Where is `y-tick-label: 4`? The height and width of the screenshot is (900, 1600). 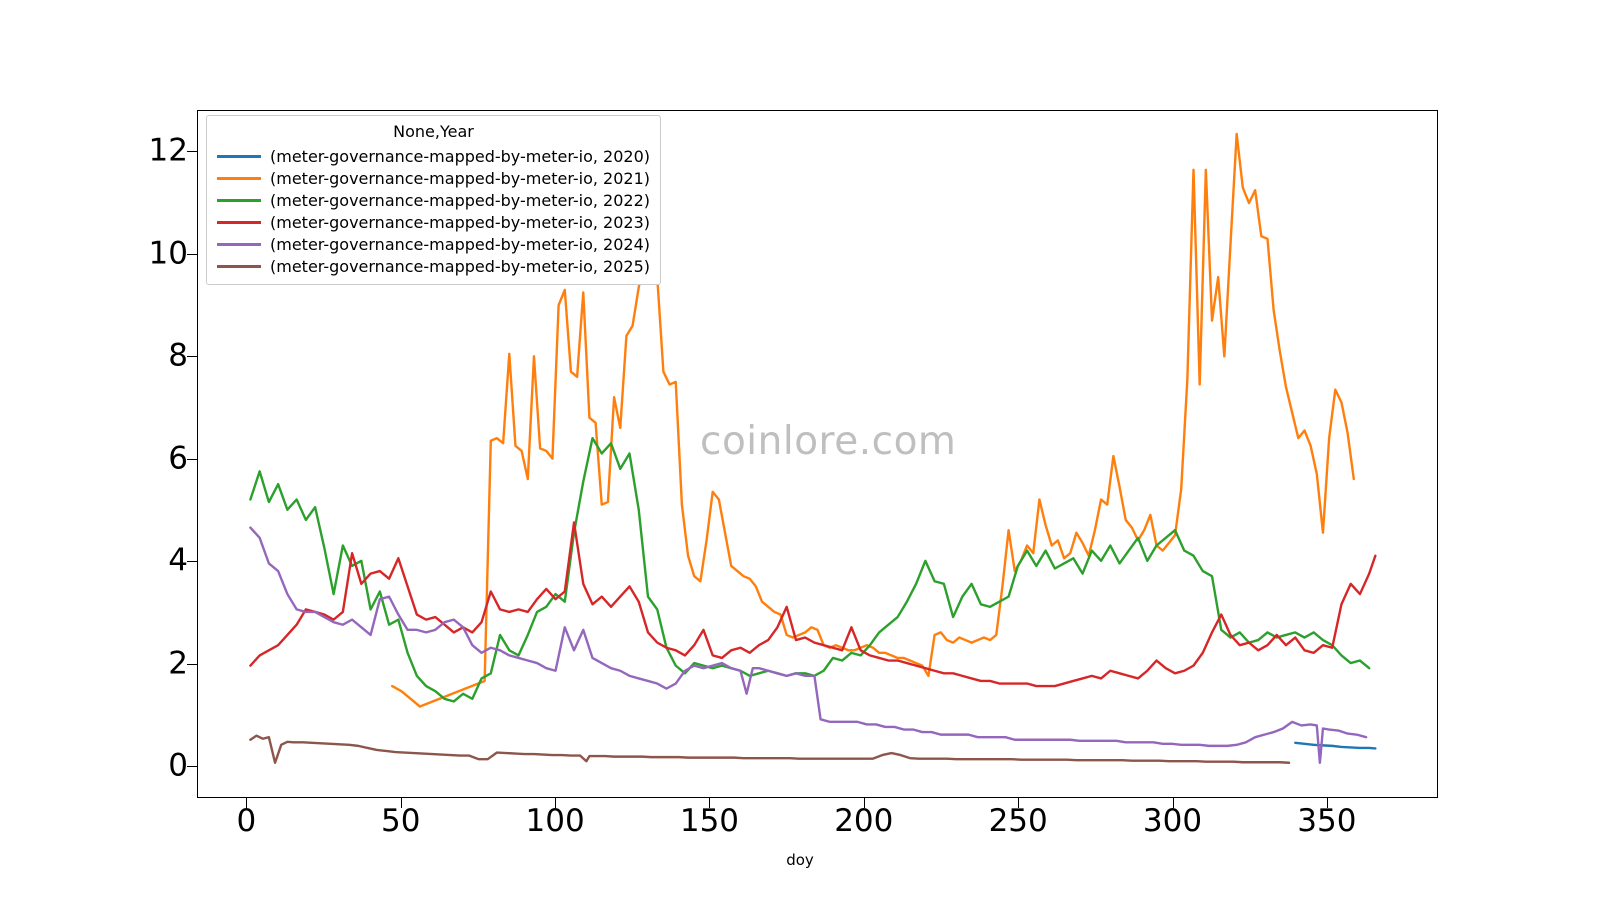
y-tick-label: 4 is located at coordinates (178, 560).